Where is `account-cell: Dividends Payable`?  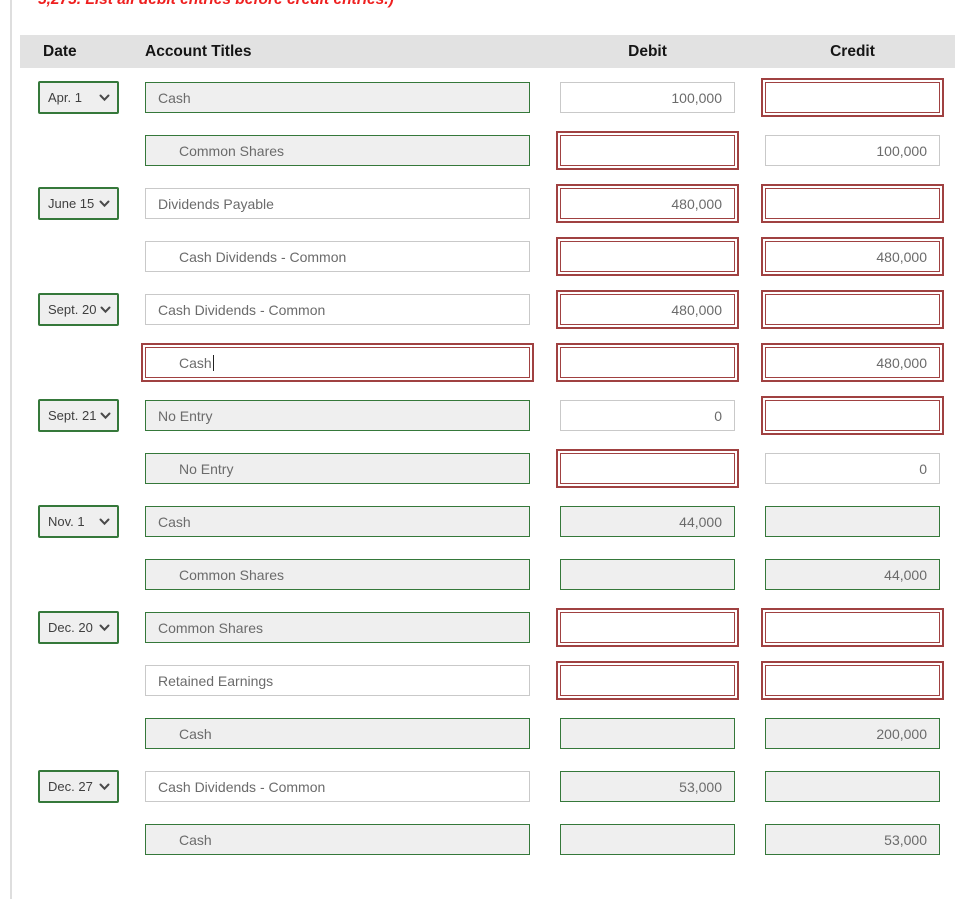 account-cell: Dividends Payable is located at coordinates (345, 203).